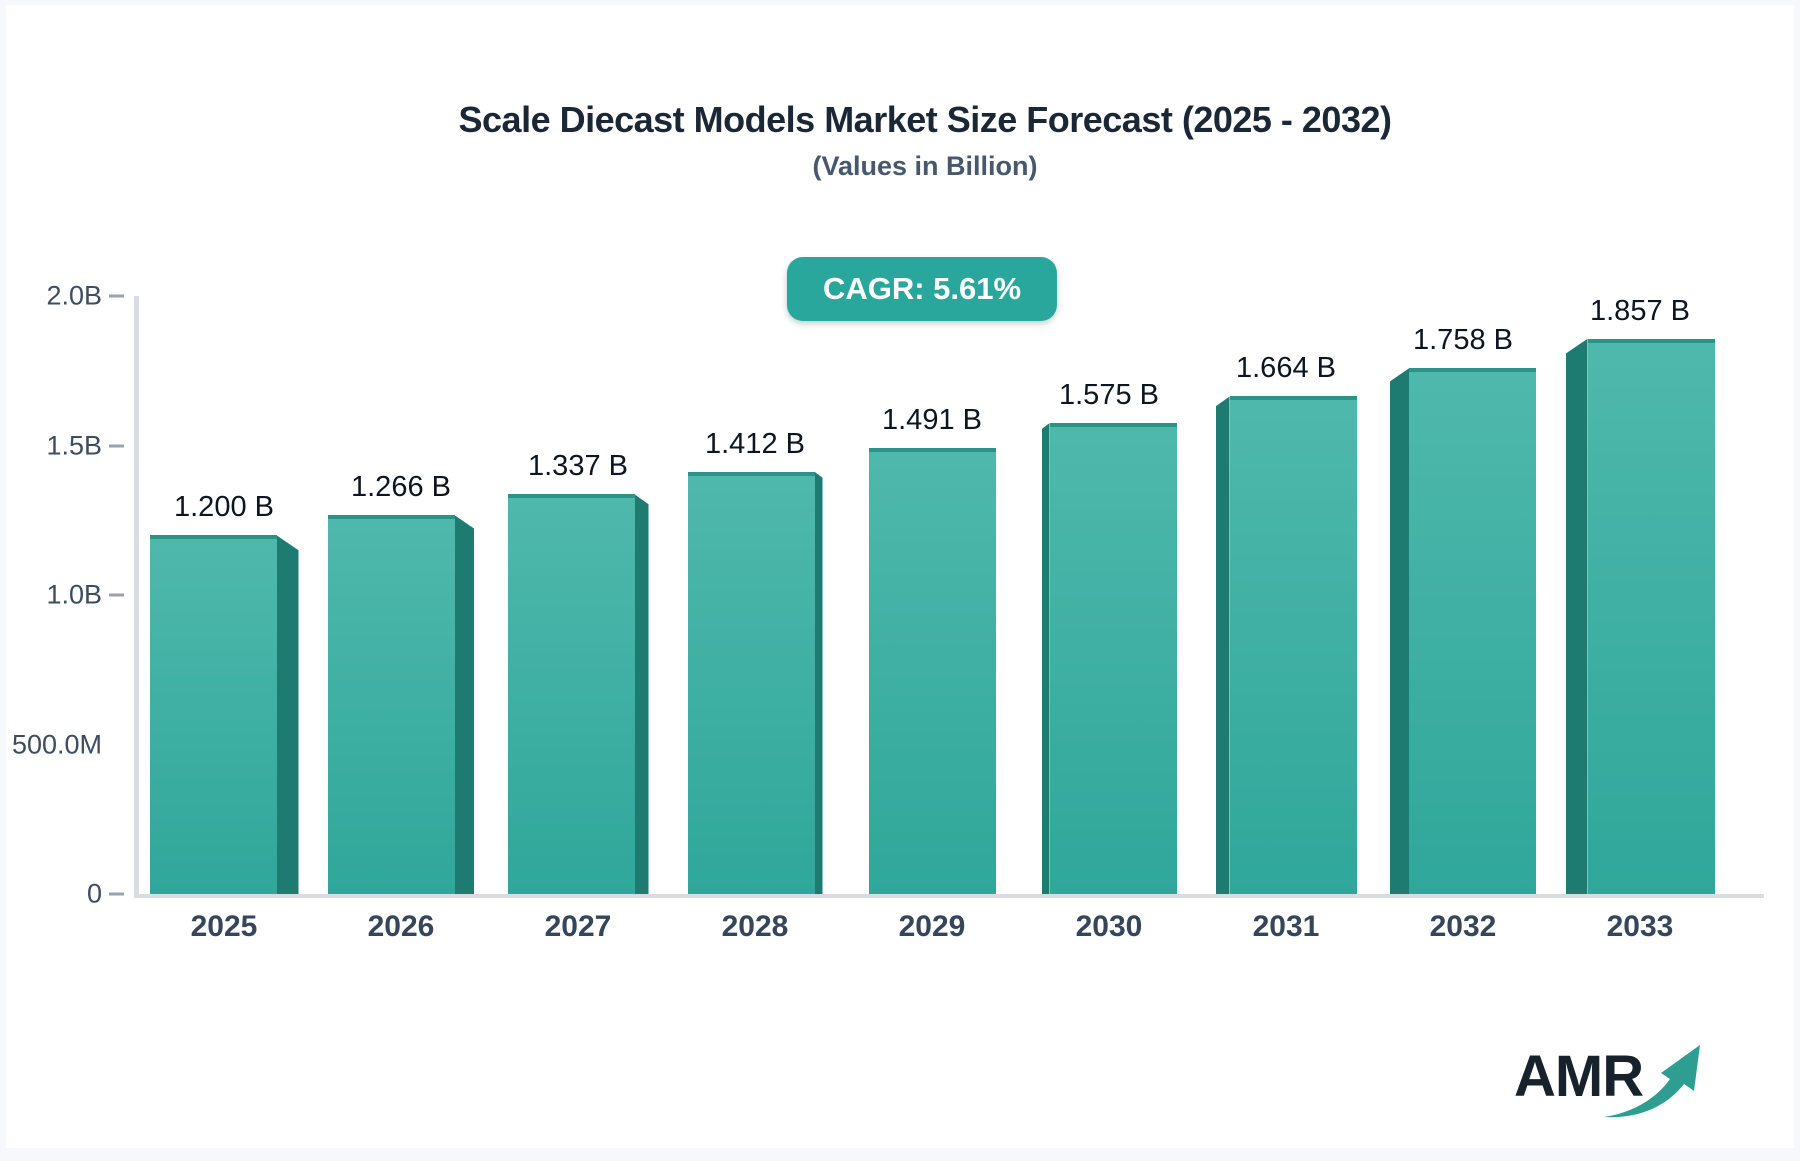 This screenshot has width=1800, height=1161. Describe the element at coordinates (925, 166) in the screenshot. I see `chart-subtitle: (Values in Billion)` at that location.